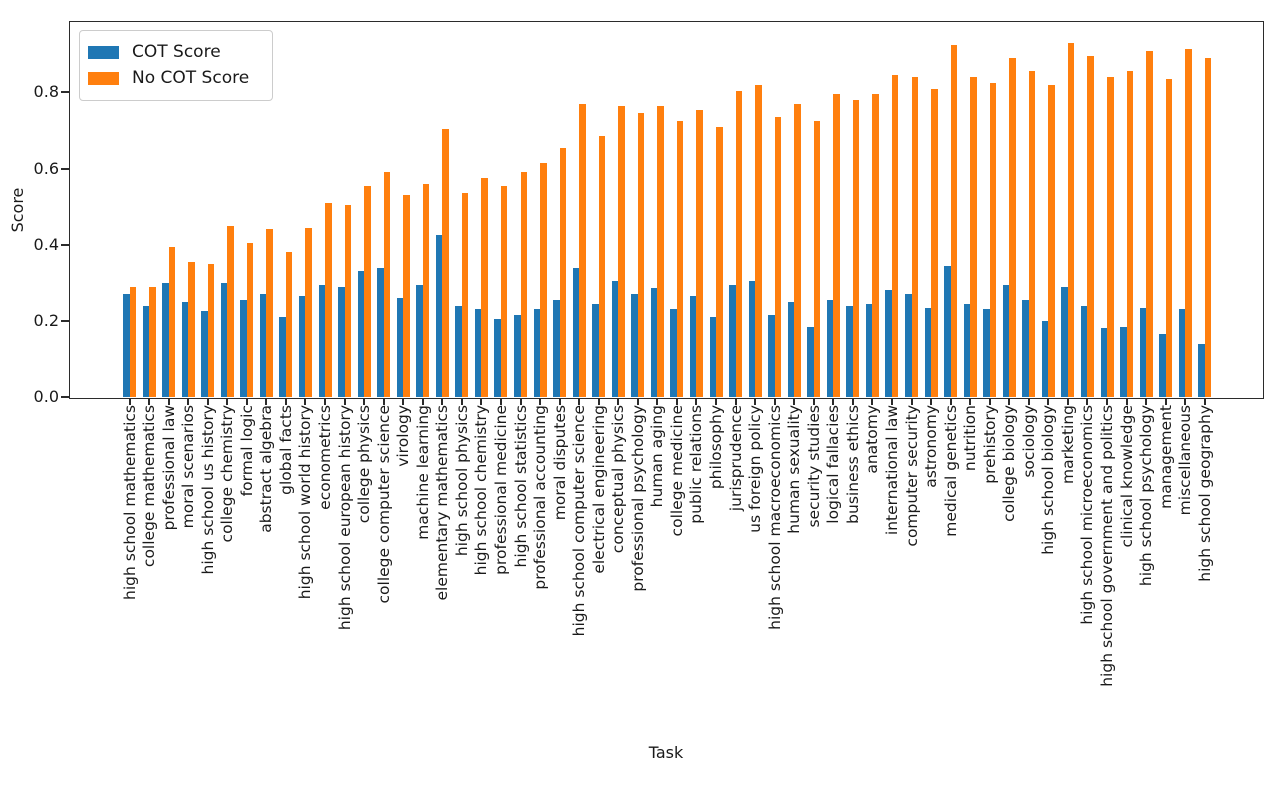 Image resolution: width=1275 pixels, height=808 pixels. What do you see at coordinates (1146, 496) in the screenshot?
I see `x-tick-label: high school psychology` at bounding box center [1146, 496].